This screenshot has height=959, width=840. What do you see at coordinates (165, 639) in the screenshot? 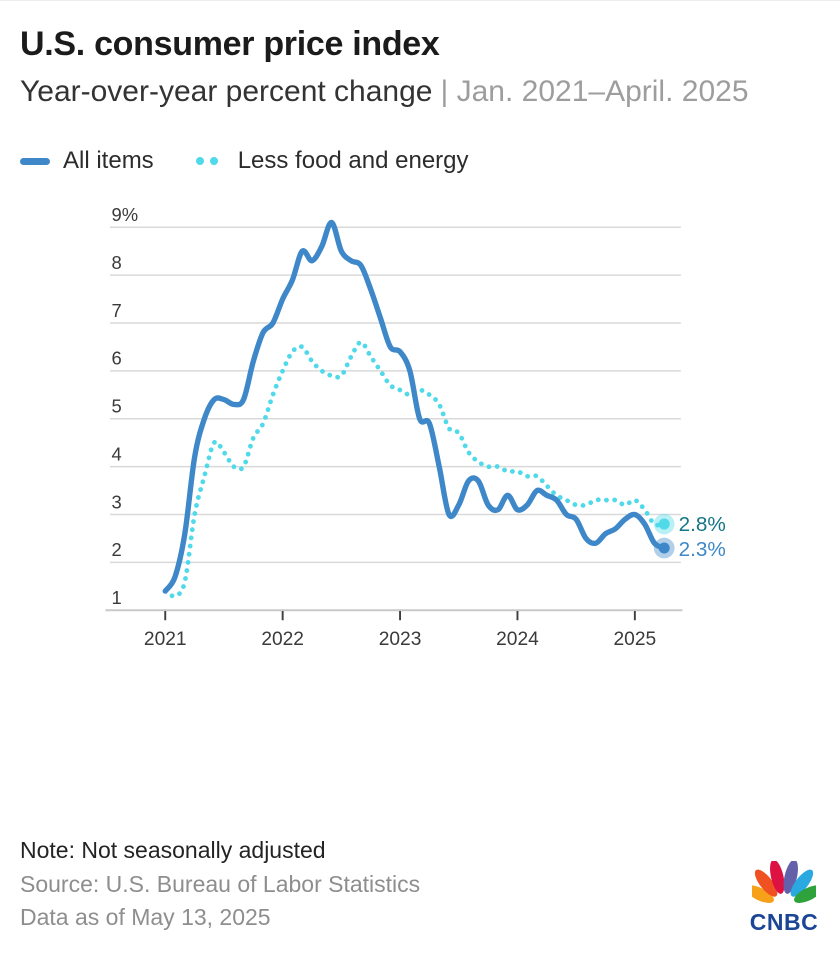
I see `x-axis-tick-label: 2021` at bounding box center [165, 639].